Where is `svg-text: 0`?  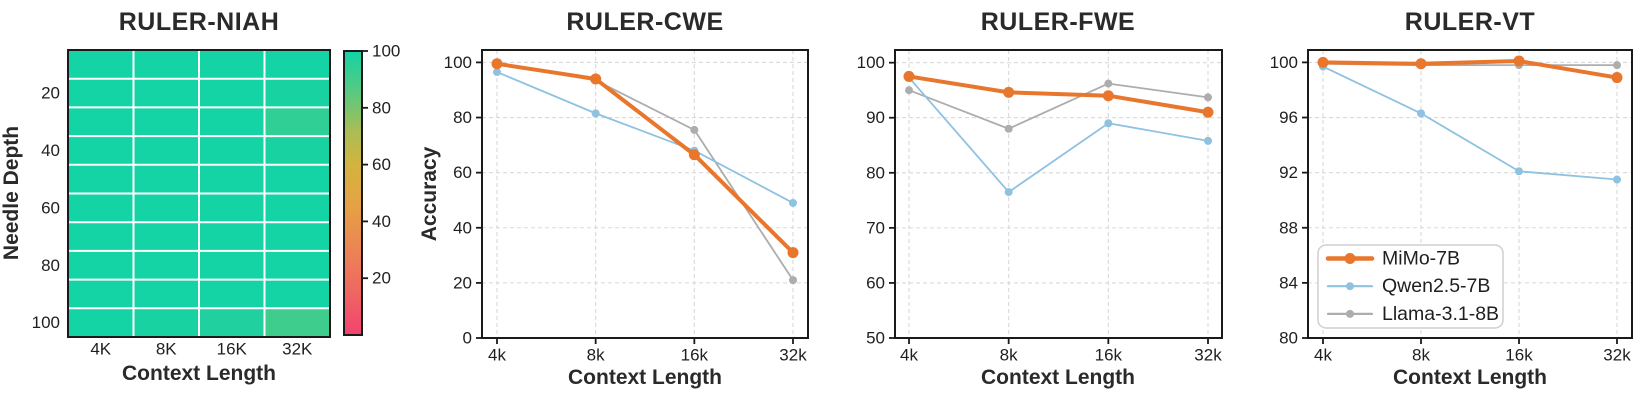
svg-text: 0 is located at coordinates (467, 338).